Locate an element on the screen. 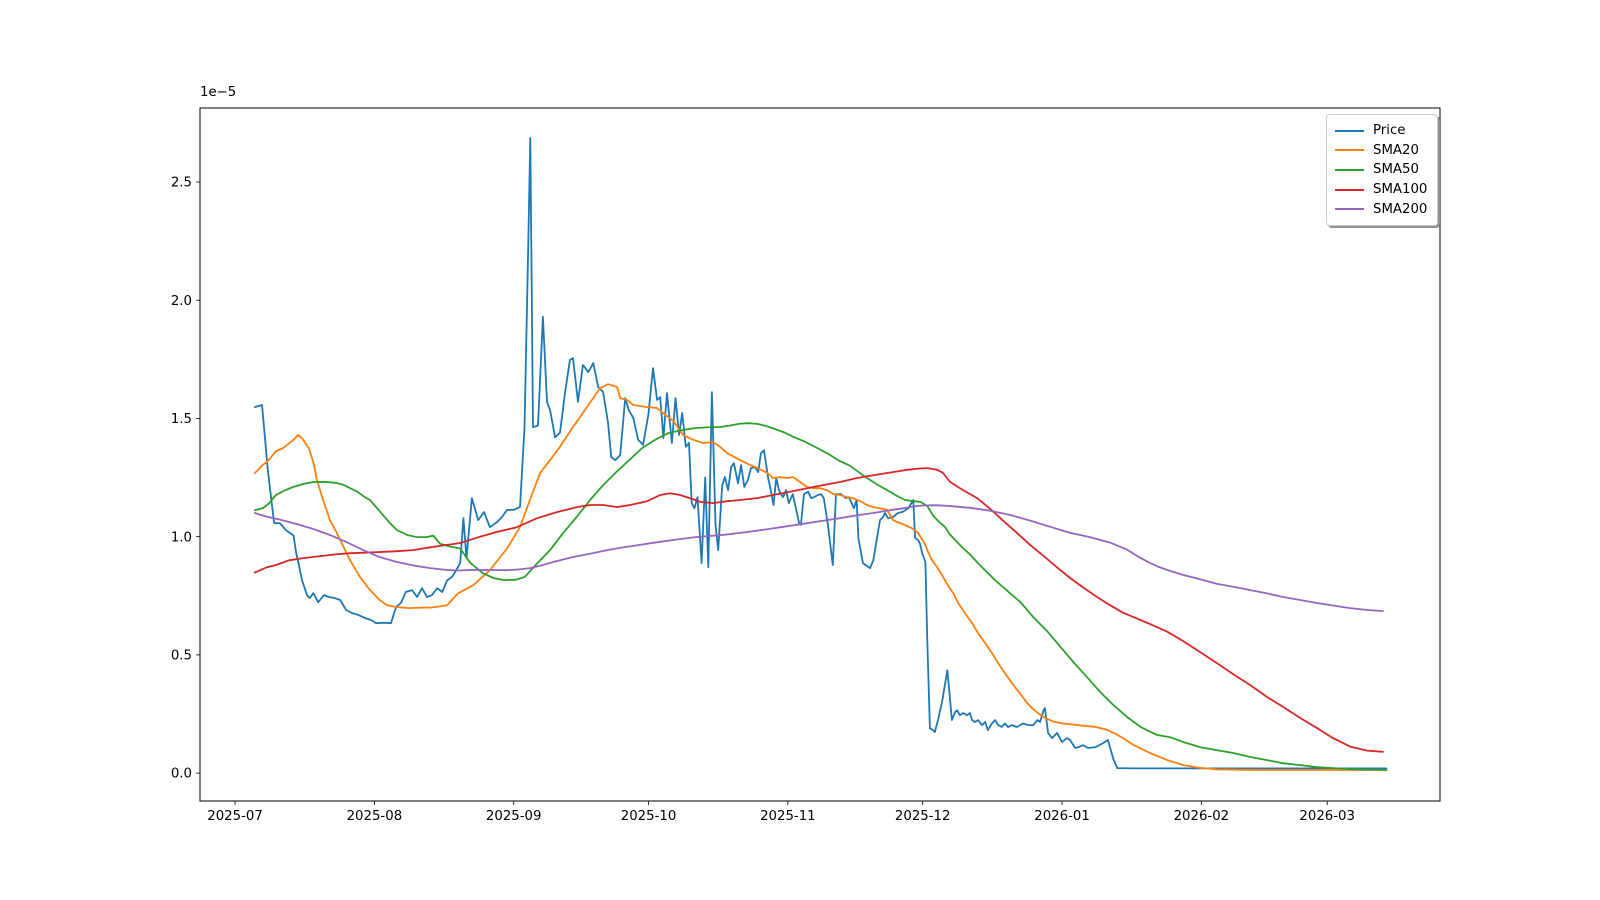  x-axis-tick-label: 2025-10 is located at coordinates (649, 816).